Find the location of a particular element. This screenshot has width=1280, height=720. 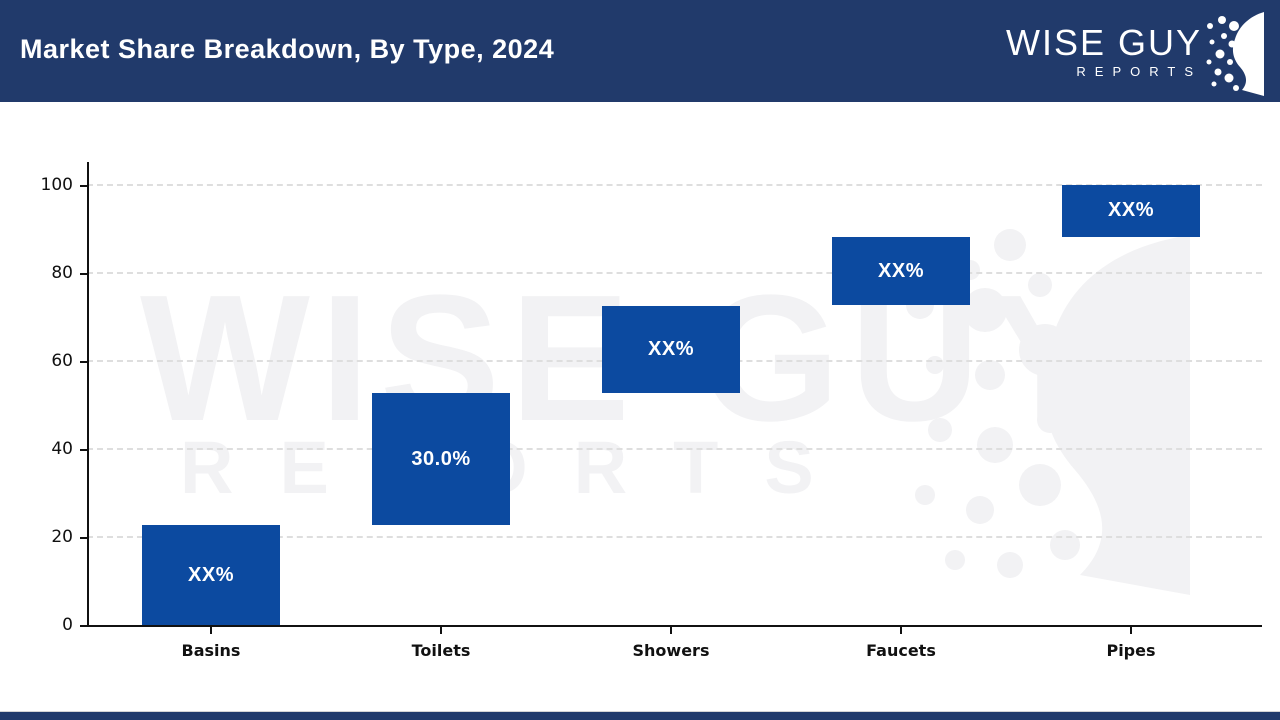

footer-banner is located at coordinates (640, 716).